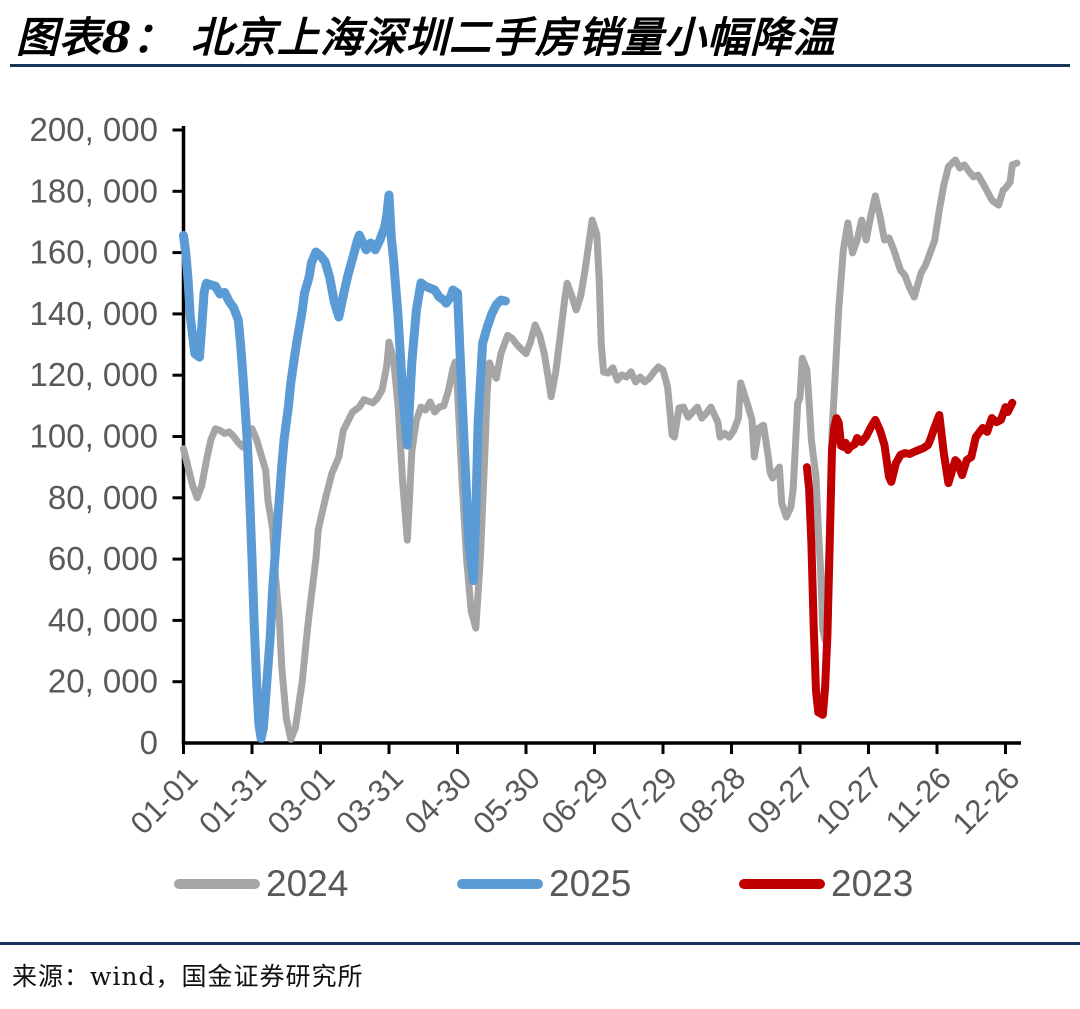  Describe the element at coordinates (590, 883) in the screenshot. I see `legend-label-2025: 2025` at that location.